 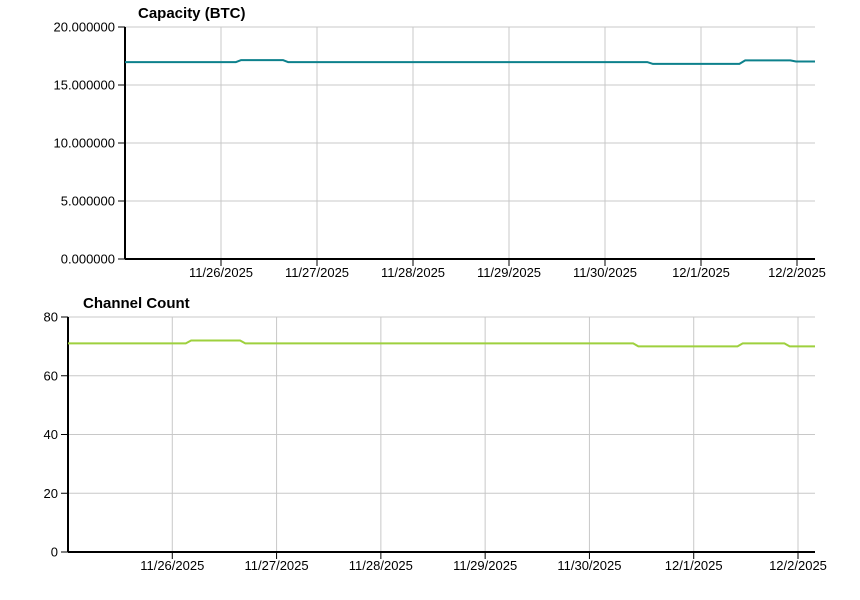 I want to click on y-tick-label: 60, so click(x=51, y=375).